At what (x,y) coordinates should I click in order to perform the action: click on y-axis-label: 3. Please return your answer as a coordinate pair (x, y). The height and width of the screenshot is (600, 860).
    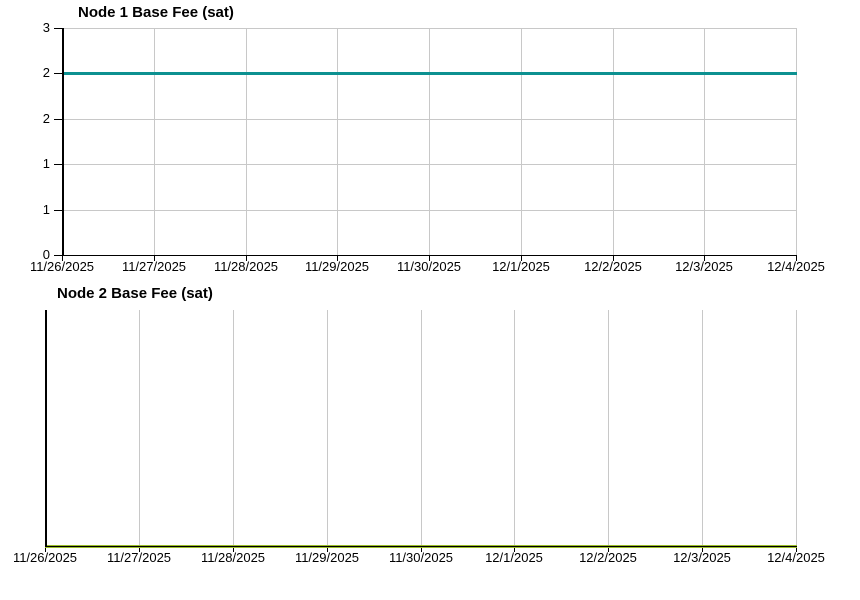
    Looking at the image, I should click on (46, 27).